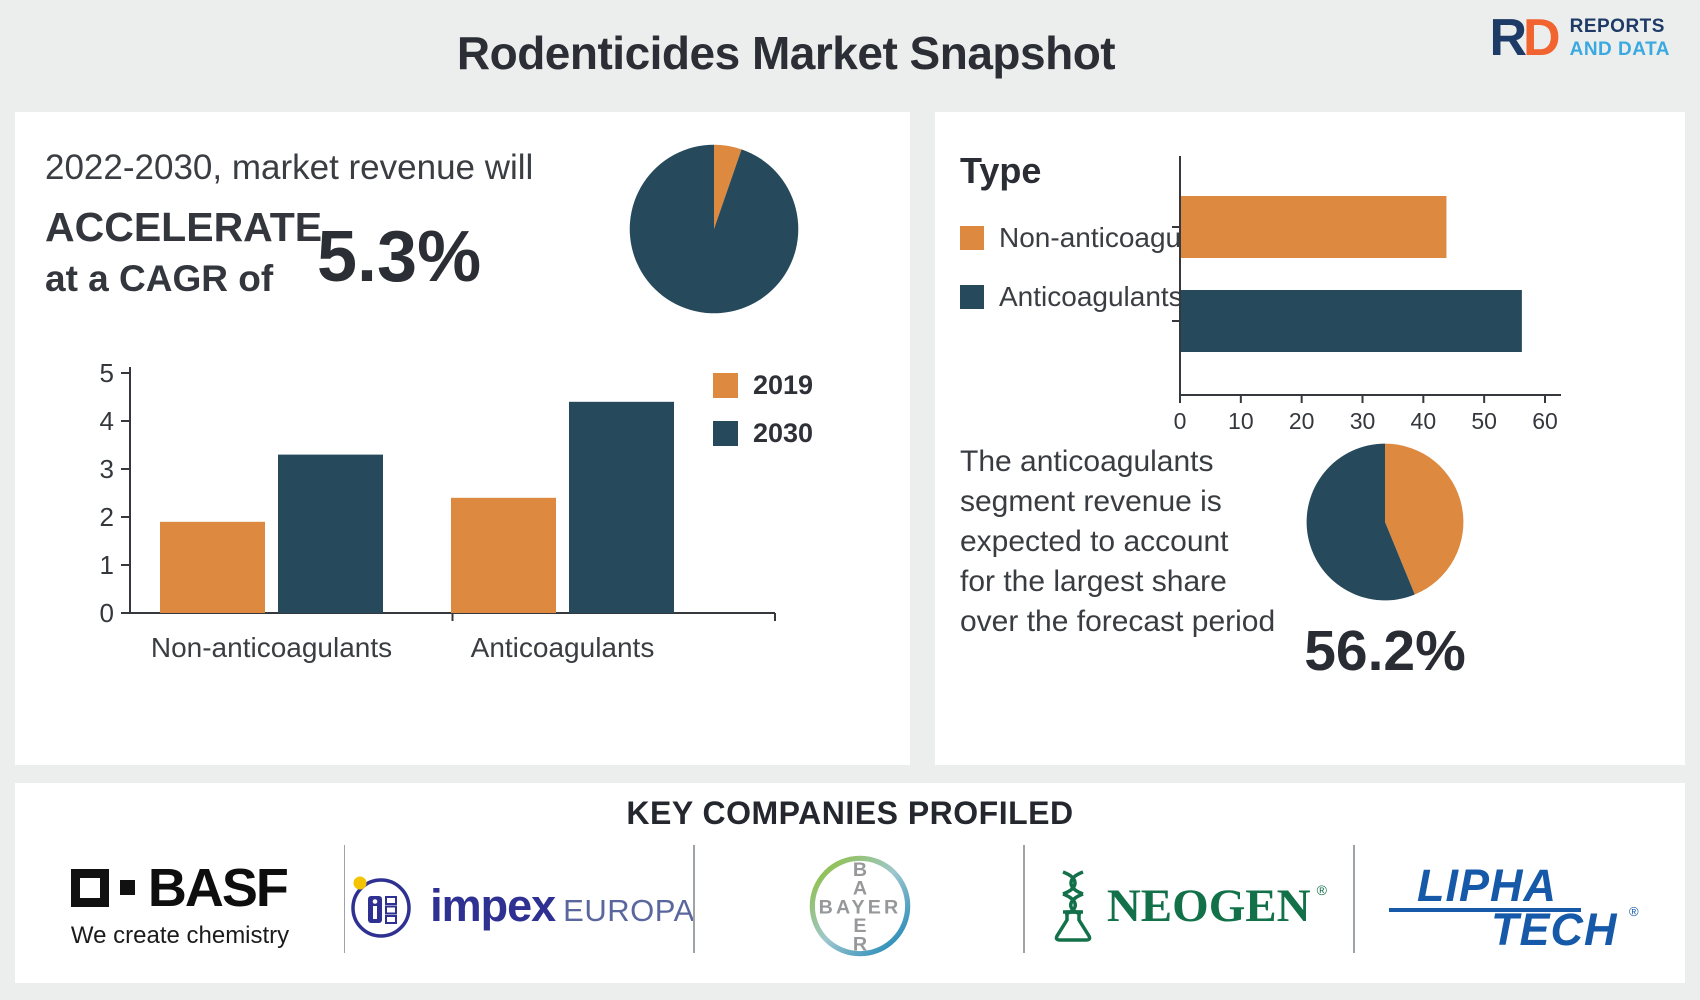  I want to click on tech-wordmark: TECH, so click(1554, 929).